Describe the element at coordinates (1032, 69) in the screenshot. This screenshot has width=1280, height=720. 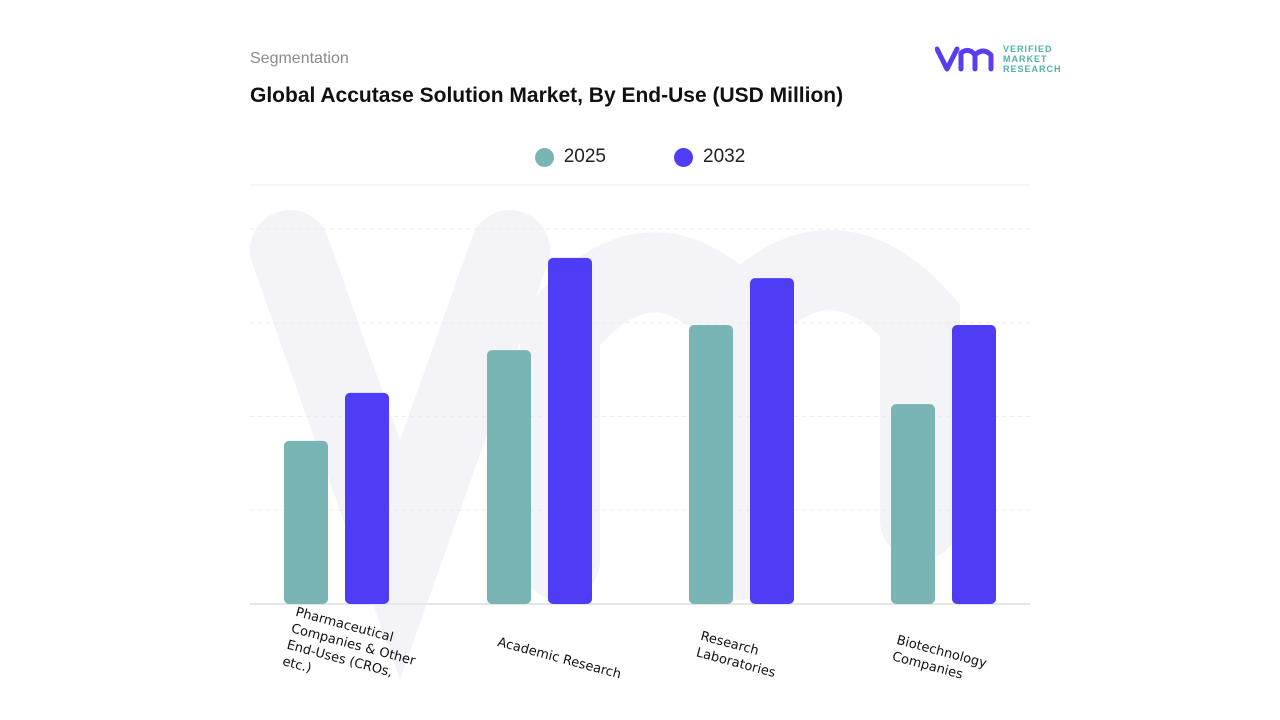
I see `logo-line: RESEARCH` at that location.